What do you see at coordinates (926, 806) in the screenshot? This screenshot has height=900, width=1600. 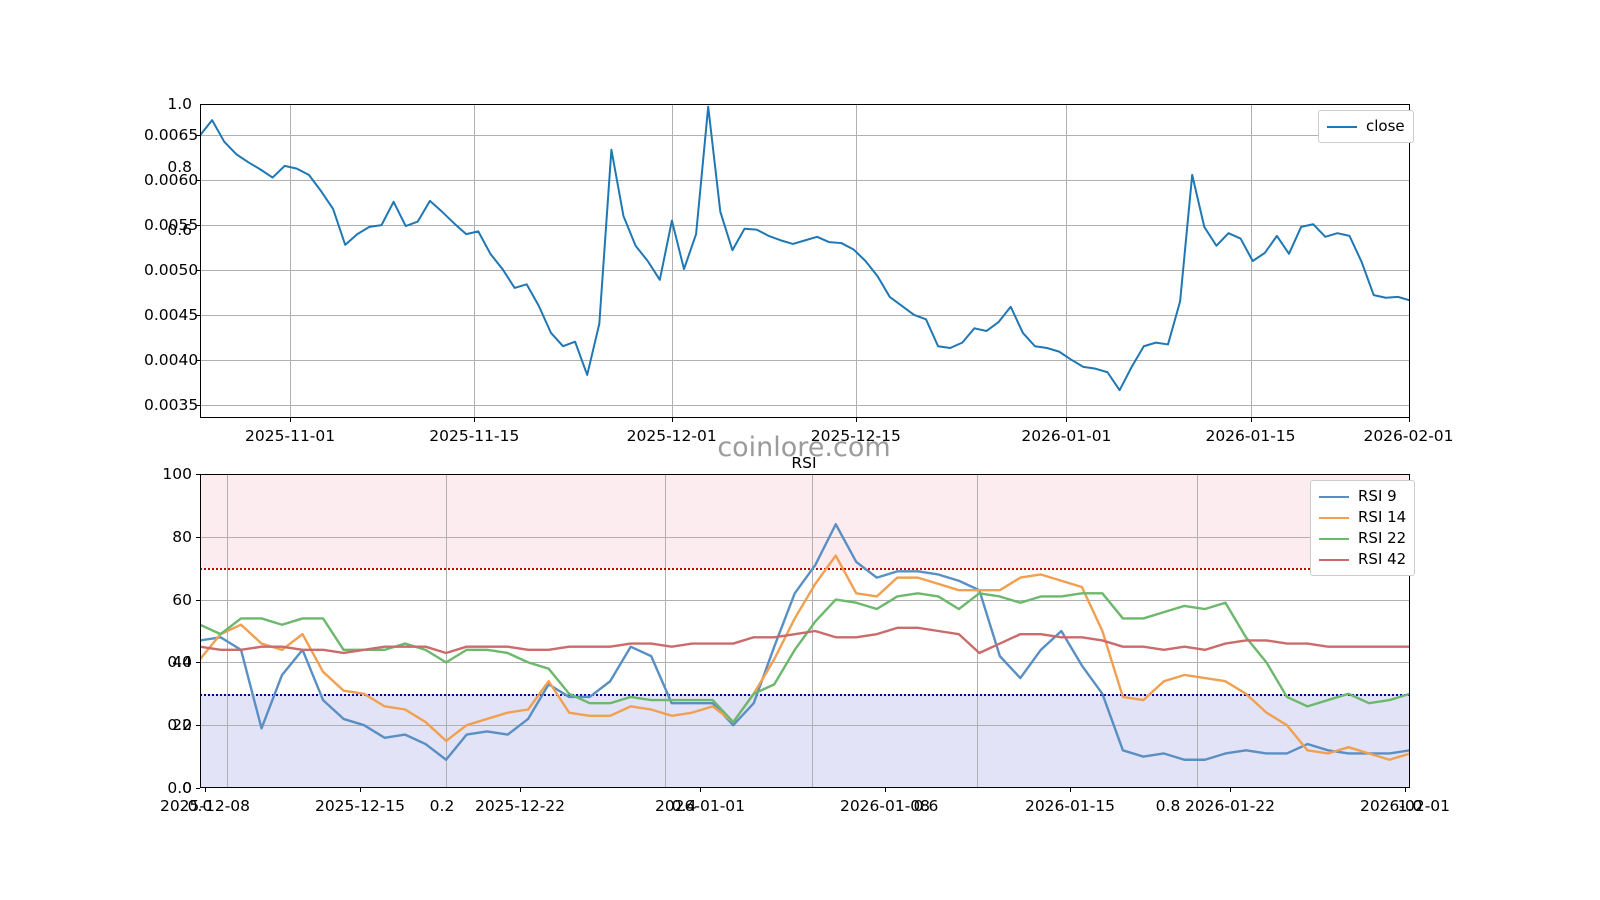 I see `rsi-secondary-xtick-label: 0.6` at bounding box center [926, 806].